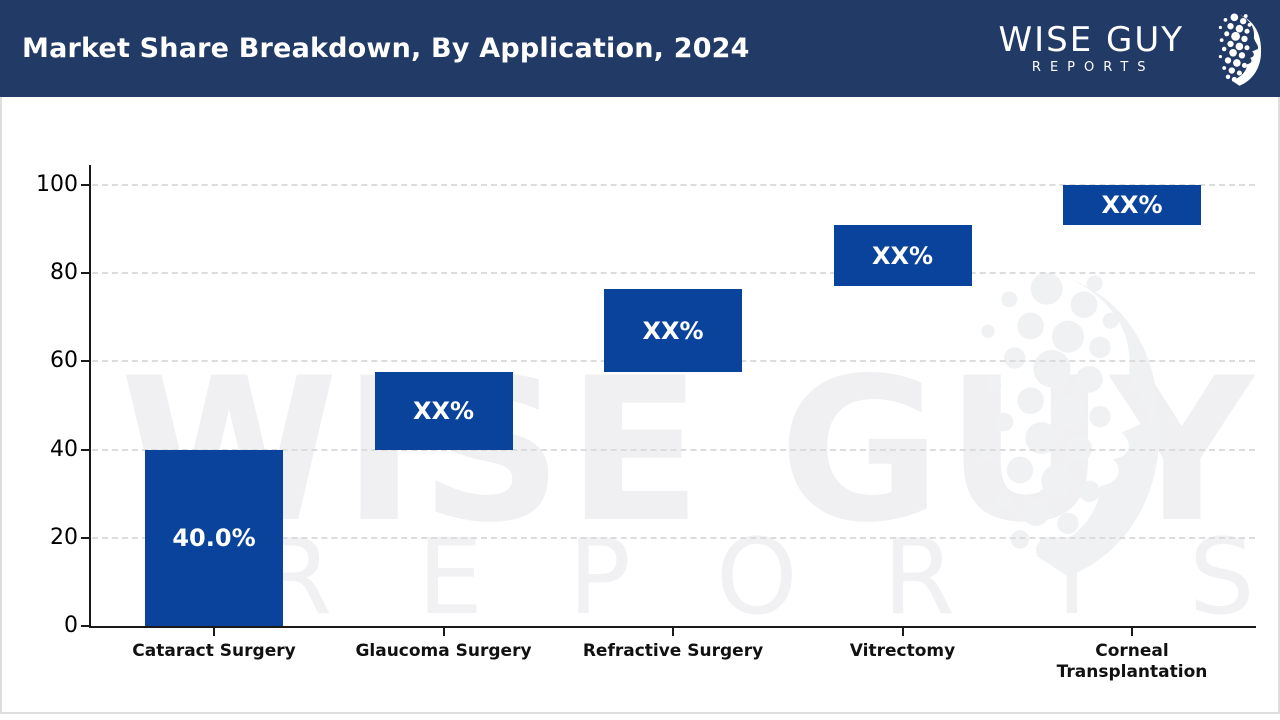 This screenshot has height=720, width=1280. I want to click on y-tick-label: 80, so click(64, 273).